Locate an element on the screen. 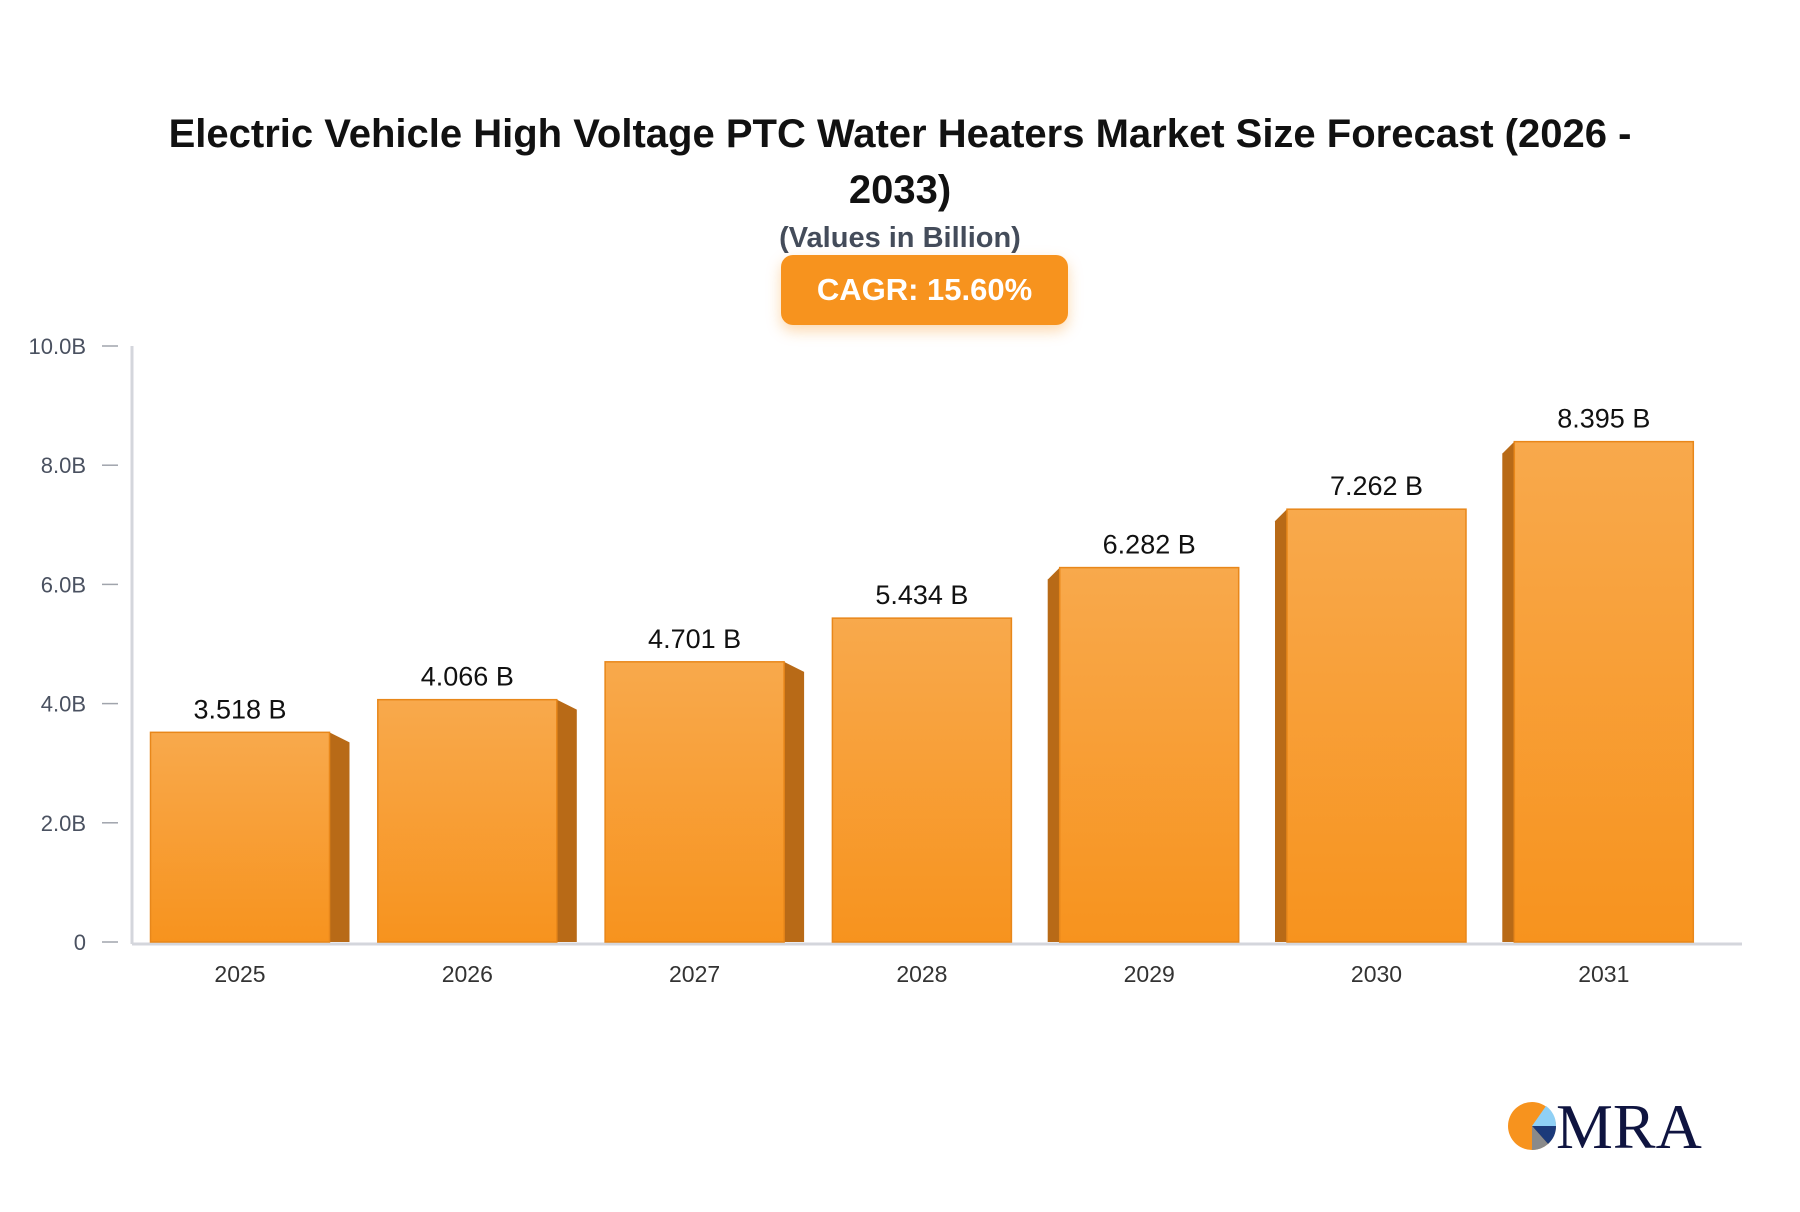 This screenshot has height=1212, width=1800. bar-group: 5.434 B 2028 is located at coordinates (922, 783).